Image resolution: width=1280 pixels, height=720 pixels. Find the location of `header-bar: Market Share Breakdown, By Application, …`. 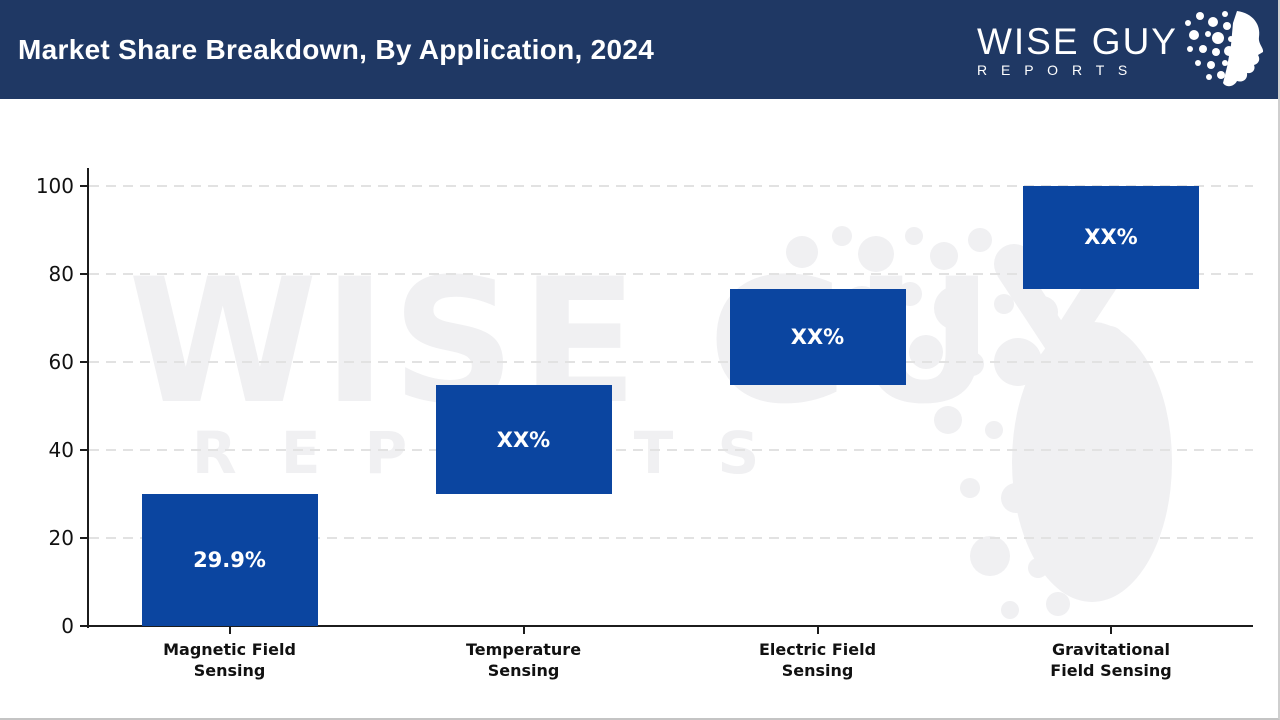

header-bar: Market Share Breakdown, By Application, … is located at coordinates (639, 49).